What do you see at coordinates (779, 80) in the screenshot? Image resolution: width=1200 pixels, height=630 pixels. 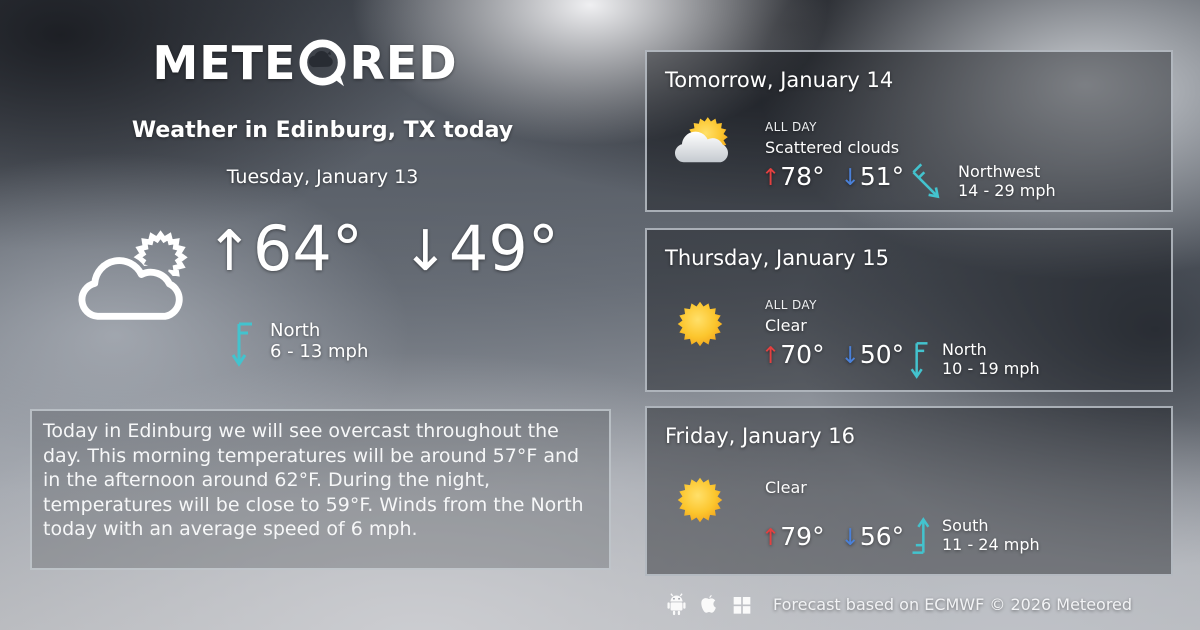 I see `forecast-card-title: Tomorrow, January 14` at bounding box center [779, 80].